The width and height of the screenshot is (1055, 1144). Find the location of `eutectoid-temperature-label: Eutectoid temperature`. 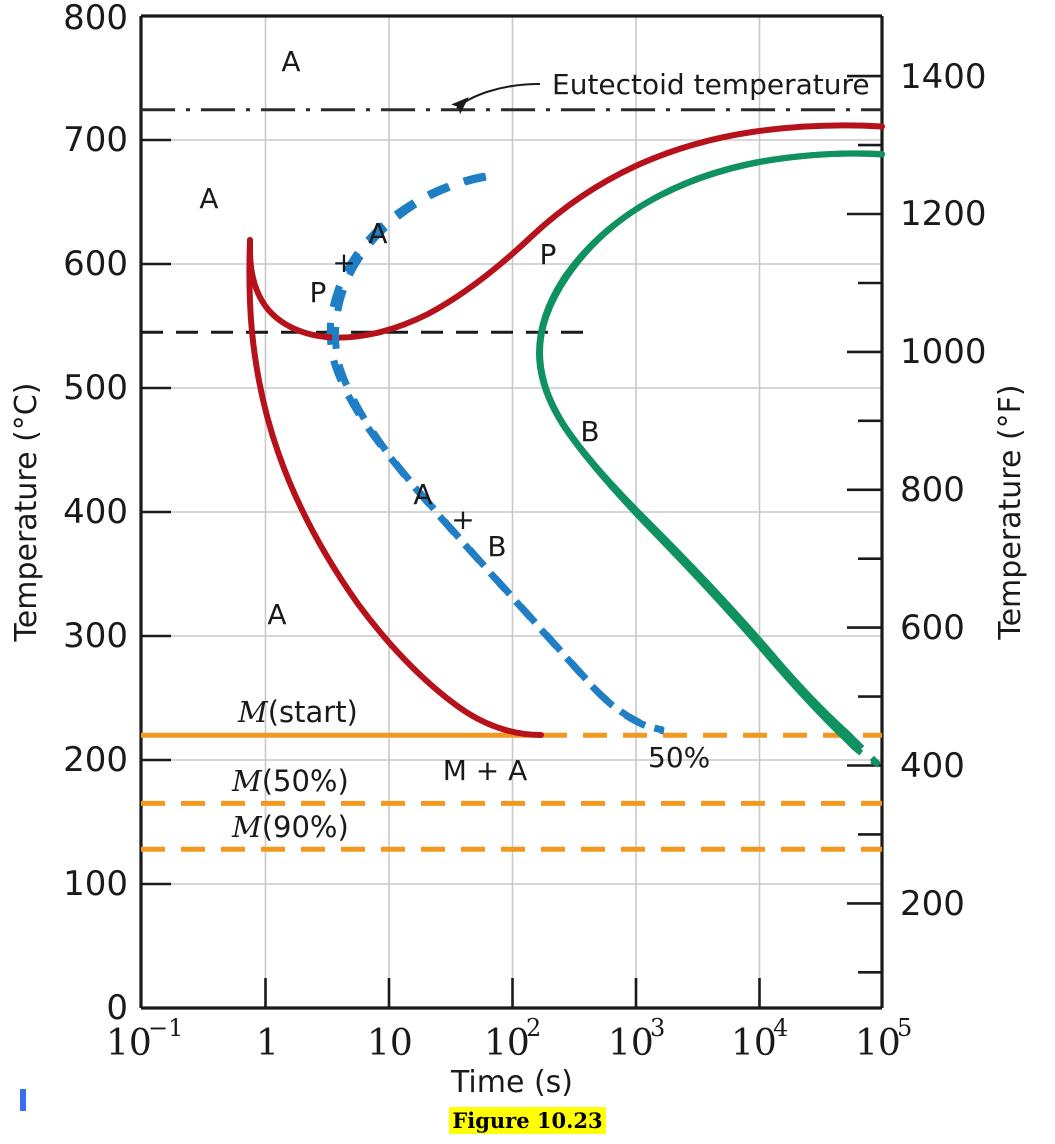

eutectoid-temperature-label: Eutectoid temperature is located at coordinates (711, 84).